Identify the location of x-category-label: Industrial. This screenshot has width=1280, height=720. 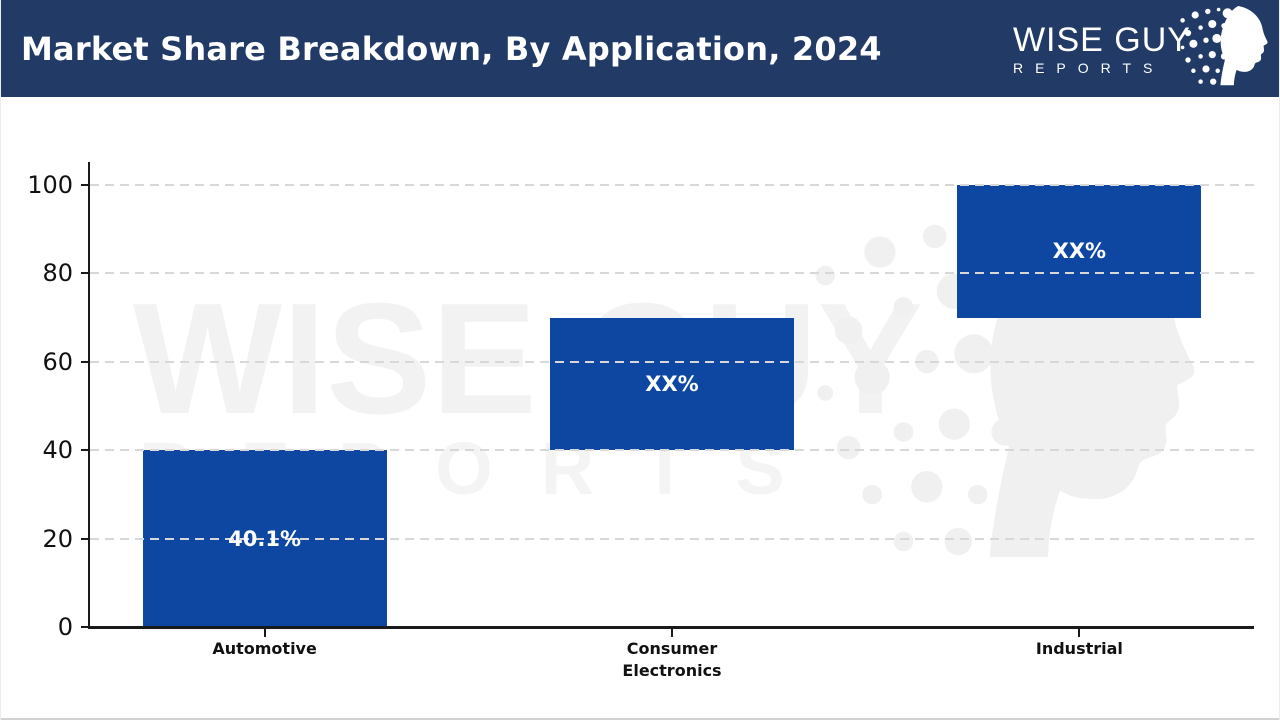
(1079, 648).